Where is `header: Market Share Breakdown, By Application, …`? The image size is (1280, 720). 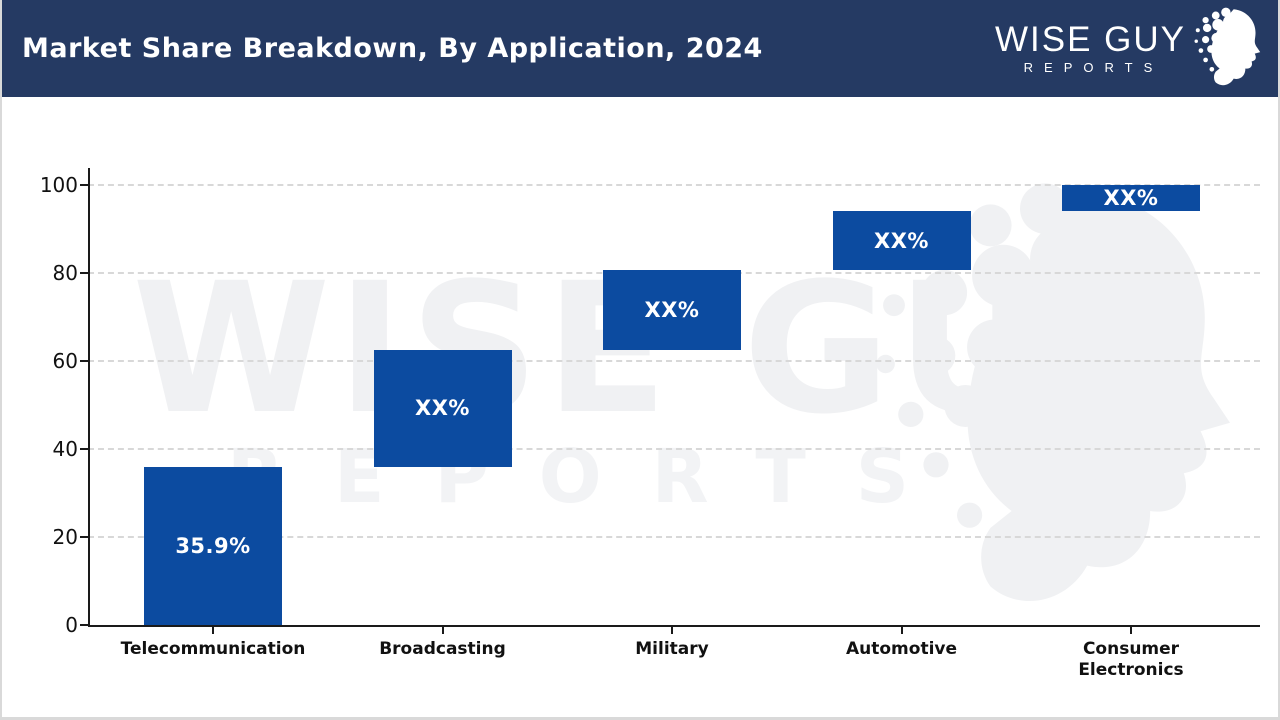 header: Market Share Breakdown, By Application, … is located at coordinates (640, 48).